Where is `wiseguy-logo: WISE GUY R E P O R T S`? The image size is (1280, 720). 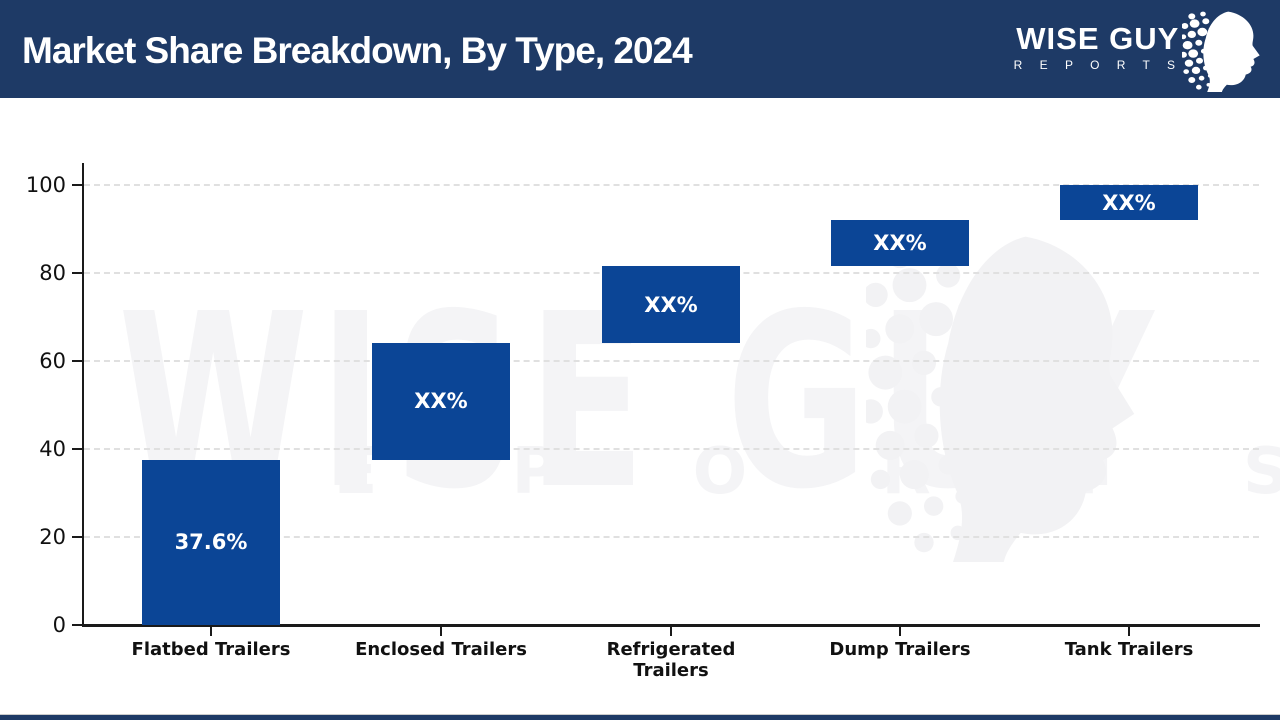
wiseguy-logo: WISE GUY R E P O R T S is located at coordinates (1138, 50).